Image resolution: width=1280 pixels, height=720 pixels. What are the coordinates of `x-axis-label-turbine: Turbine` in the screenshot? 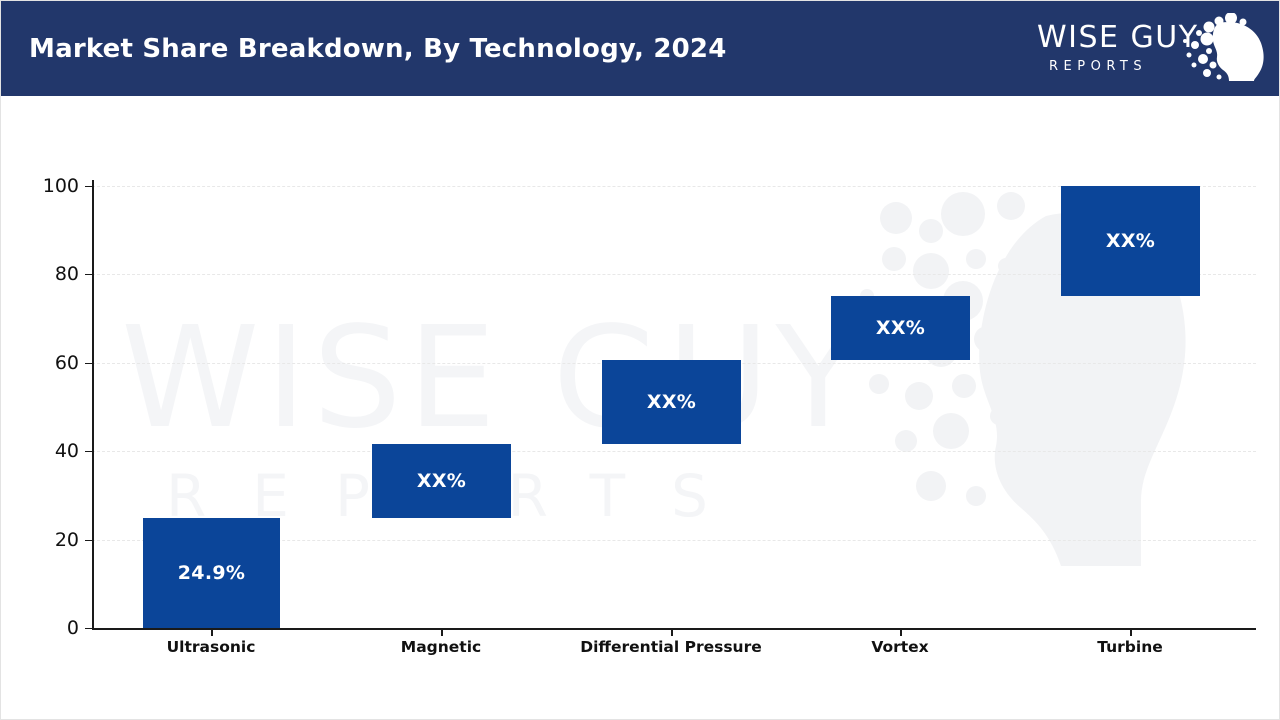 It's located at (1130, 647).